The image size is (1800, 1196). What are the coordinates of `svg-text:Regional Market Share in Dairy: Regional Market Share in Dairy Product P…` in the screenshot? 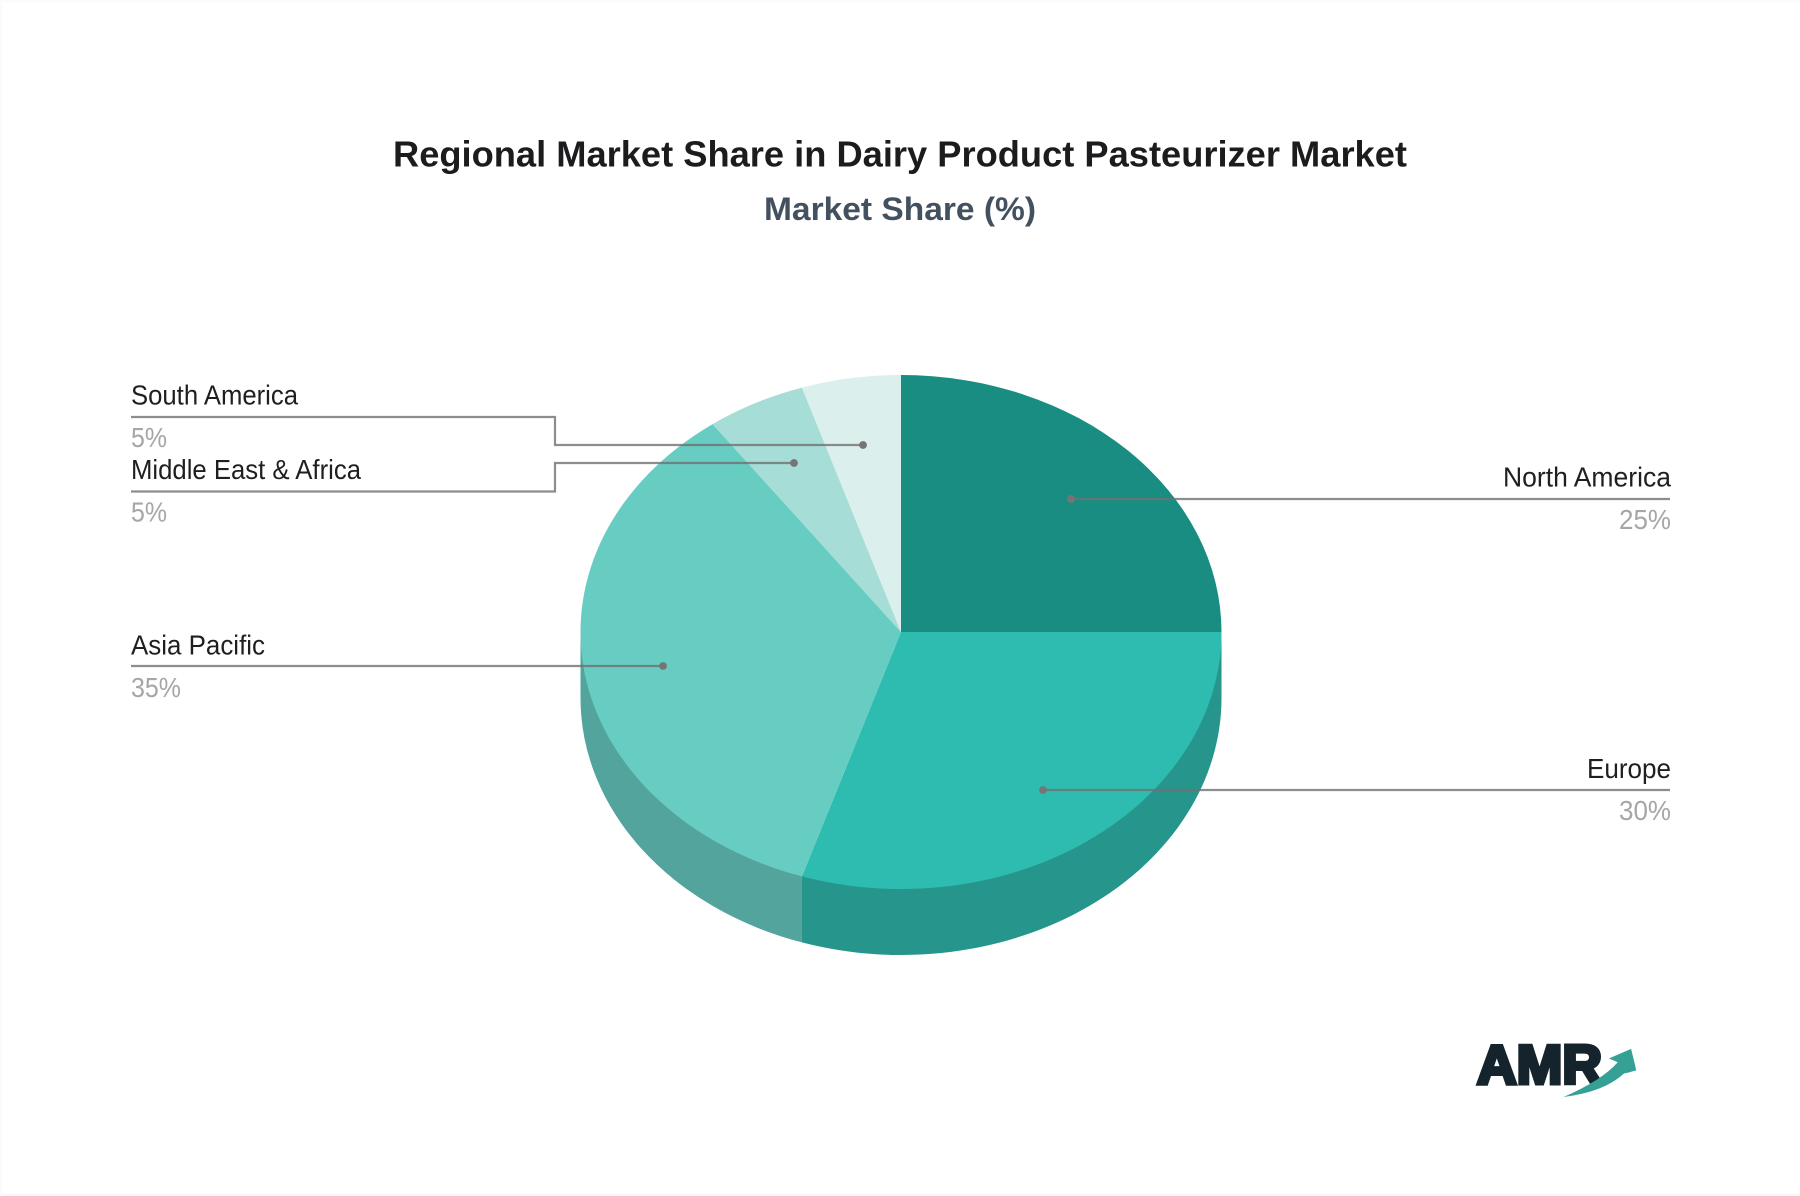 It's located at (900, 154).